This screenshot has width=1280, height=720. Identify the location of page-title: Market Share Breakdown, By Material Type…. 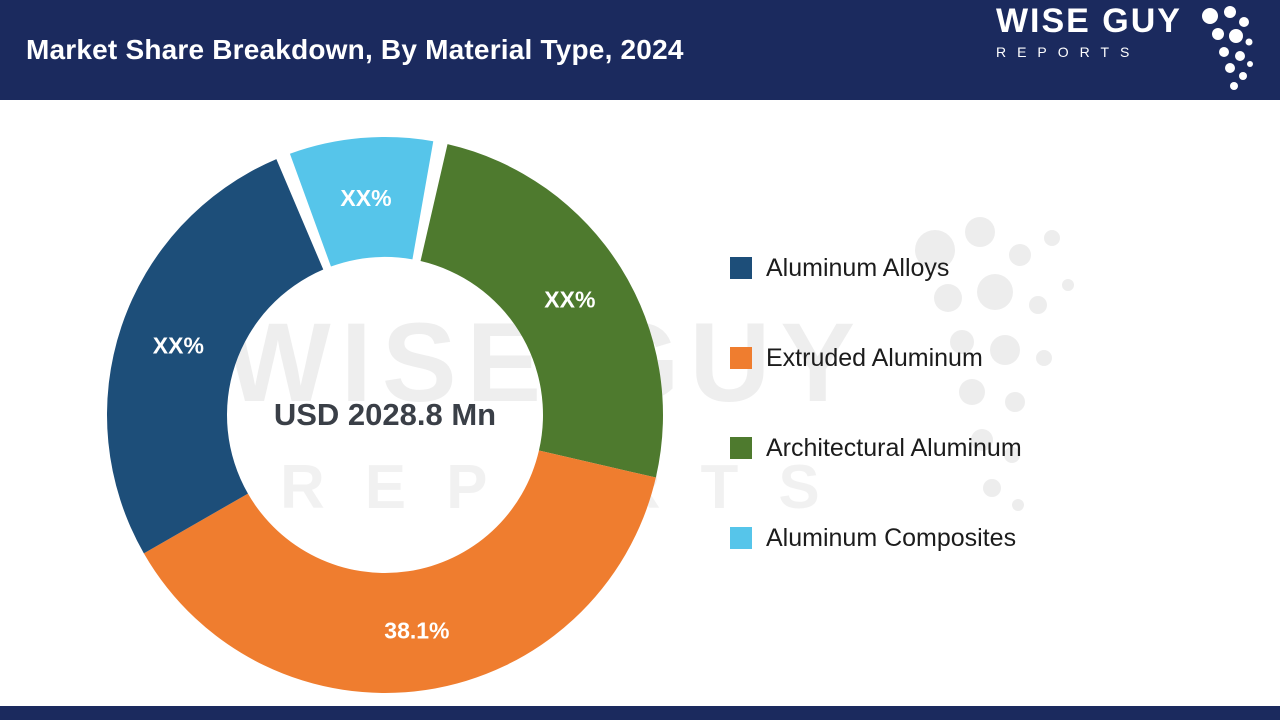
(355, 49).